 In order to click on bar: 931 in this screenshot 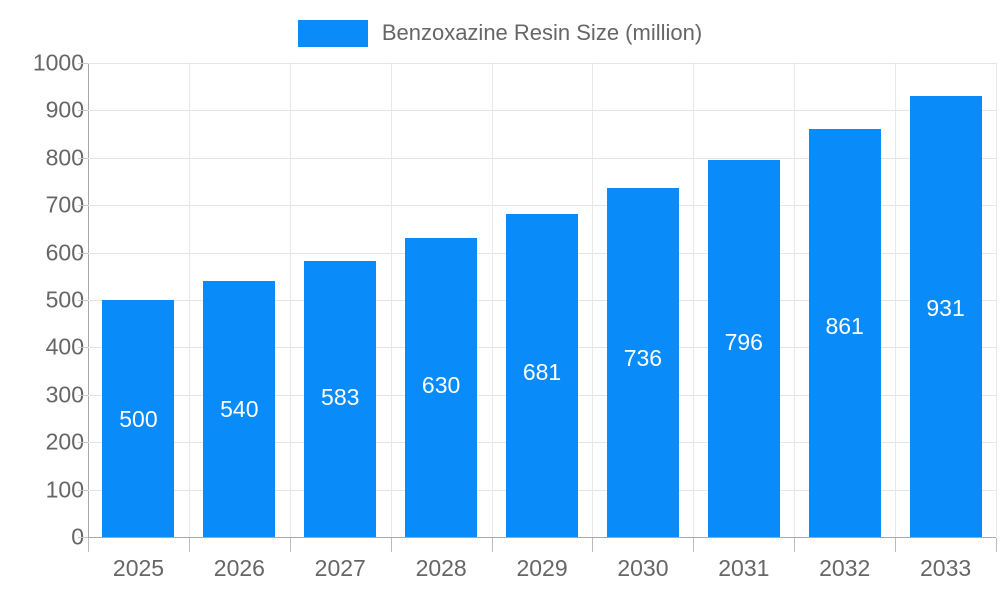, I will do `click(945, 316)`.